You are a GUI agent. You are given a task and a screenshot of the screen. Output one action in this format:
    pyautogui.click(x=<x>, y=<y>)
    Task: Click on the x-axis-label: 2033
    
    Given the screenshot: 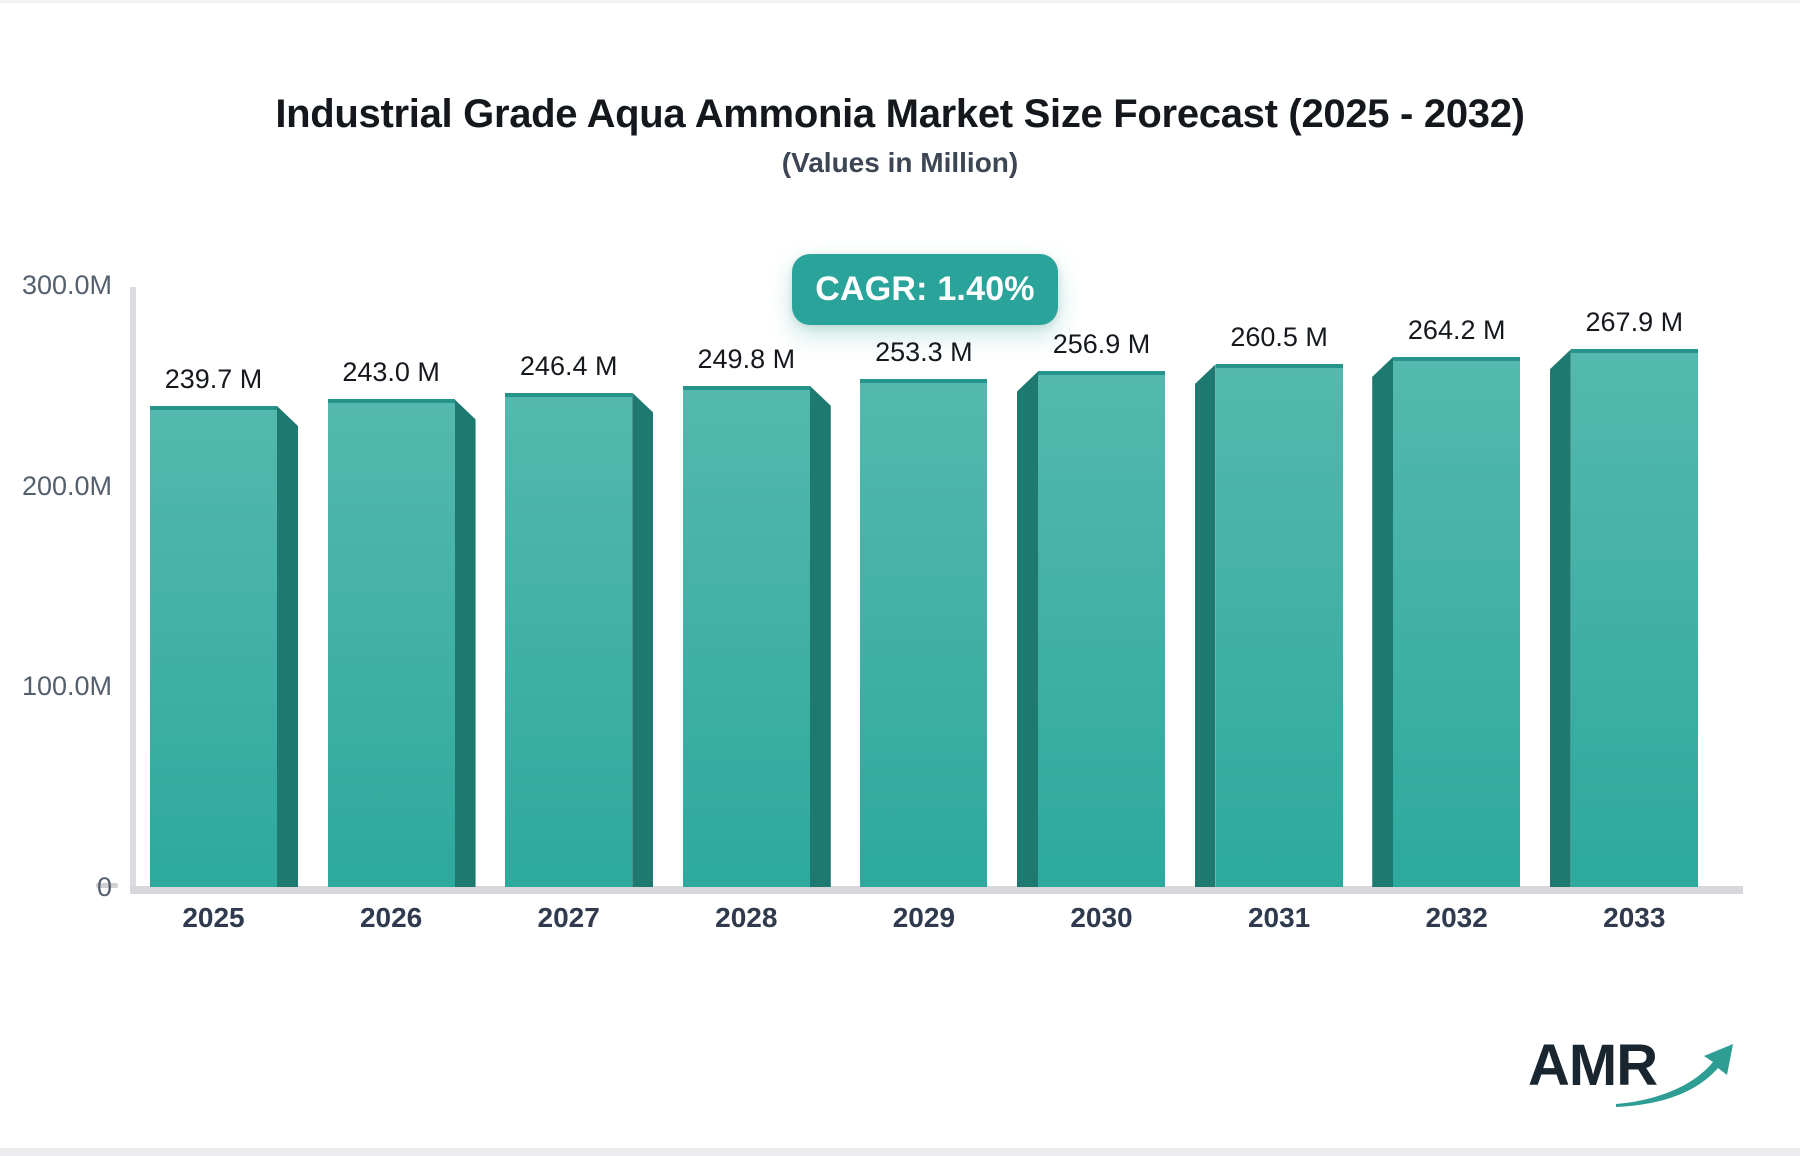 What is the action you would take?
    pyautogui.click(x=1634, y=917)
    